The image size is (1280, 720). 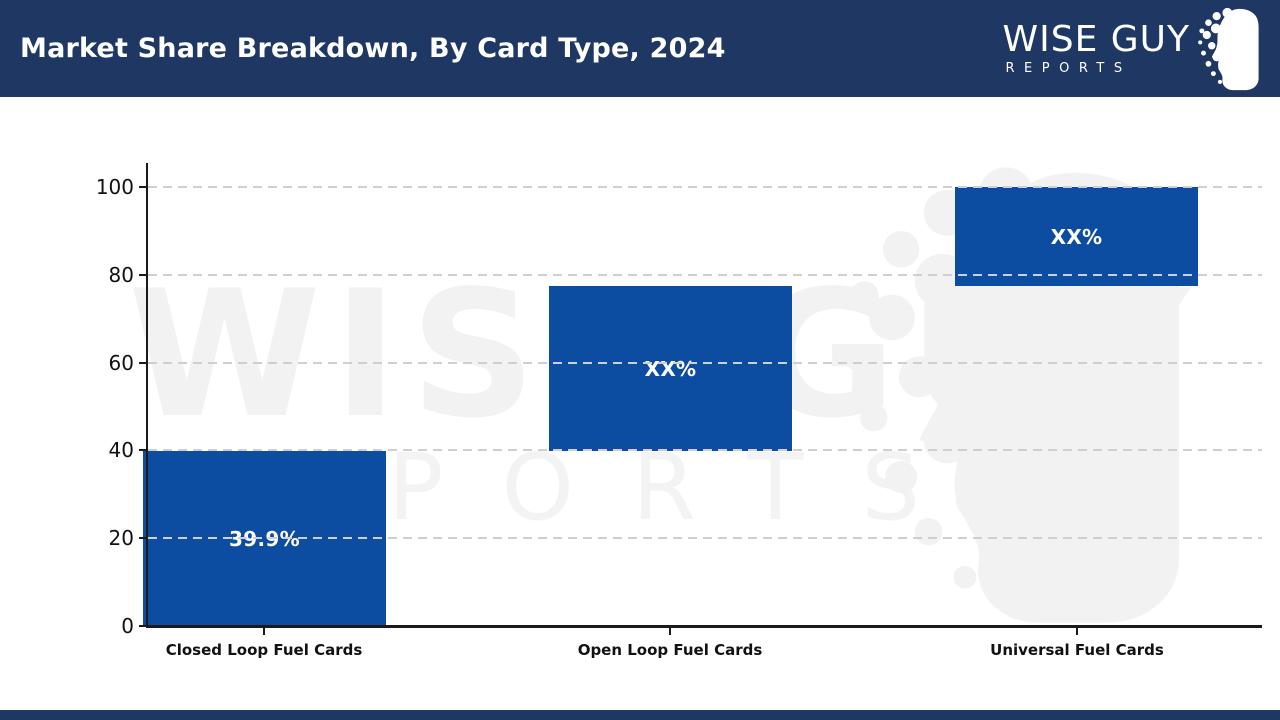 I want to click on y-tick-label: 80, so click(x=121, y=275).